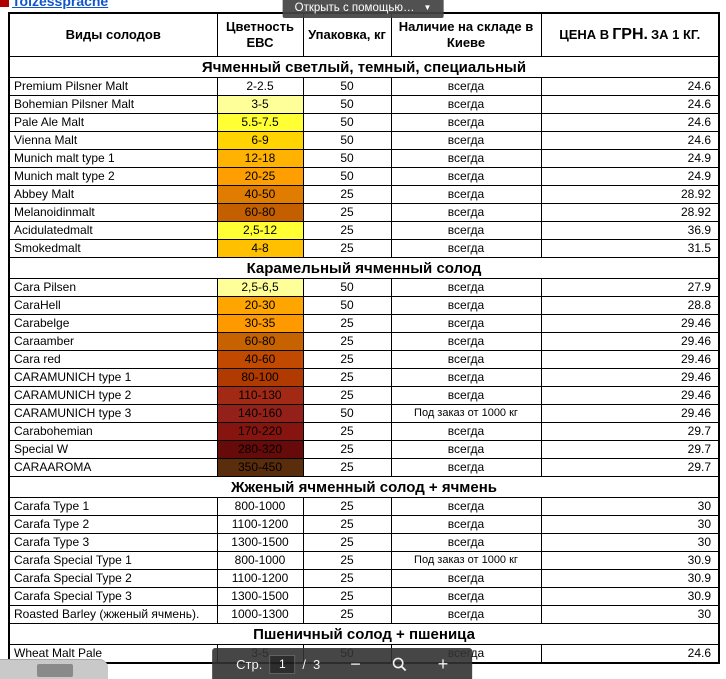  What do you see at coordinates (364, 268) in the screenshot?
I see `section-title: Карамельный ячменный солод` at bounding box center [364, 268].